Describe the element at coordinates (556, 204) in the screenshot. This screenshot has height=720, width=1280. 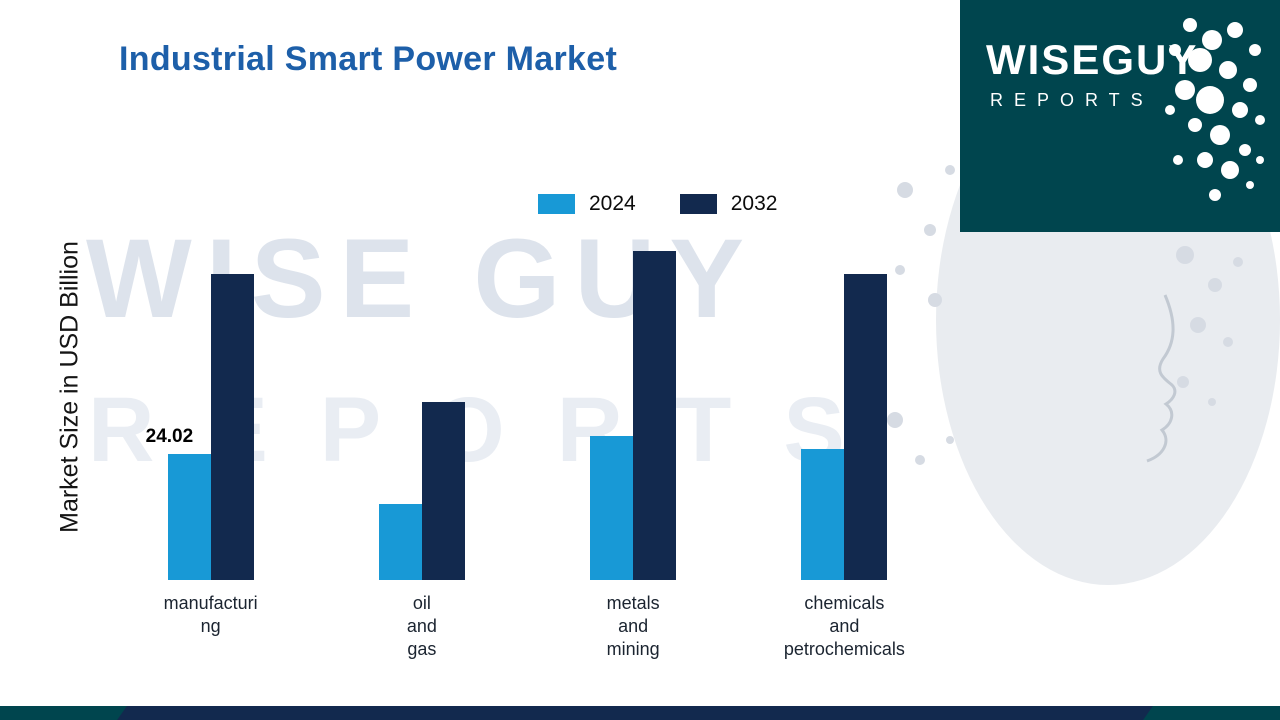
I see `legend-swatch-2024` at that location.